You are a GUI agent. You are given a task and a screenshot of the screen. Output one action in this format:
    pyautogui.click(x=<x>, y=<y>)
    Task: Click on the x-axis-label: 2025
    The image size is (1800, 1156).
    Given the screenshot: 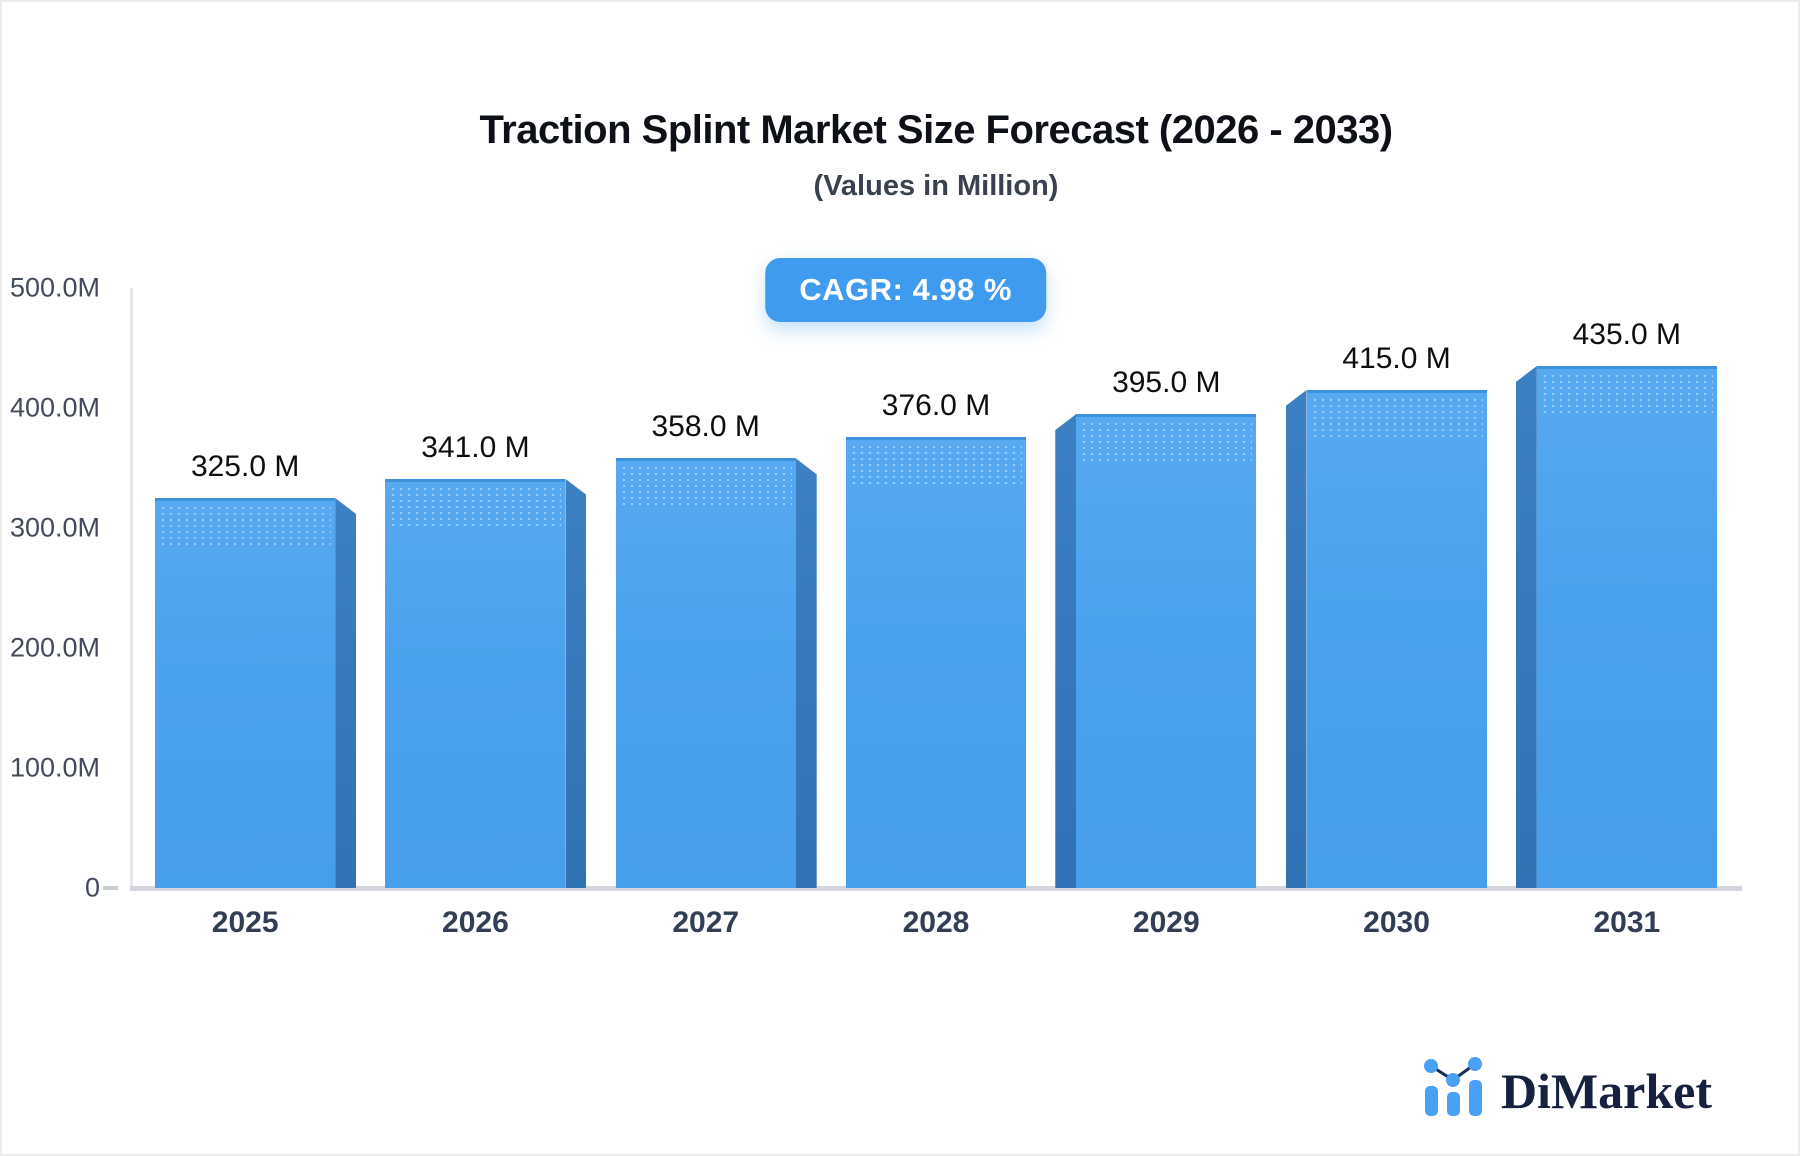 What is the action you would take?
    pyautogui.click(x=245, y=922)
    